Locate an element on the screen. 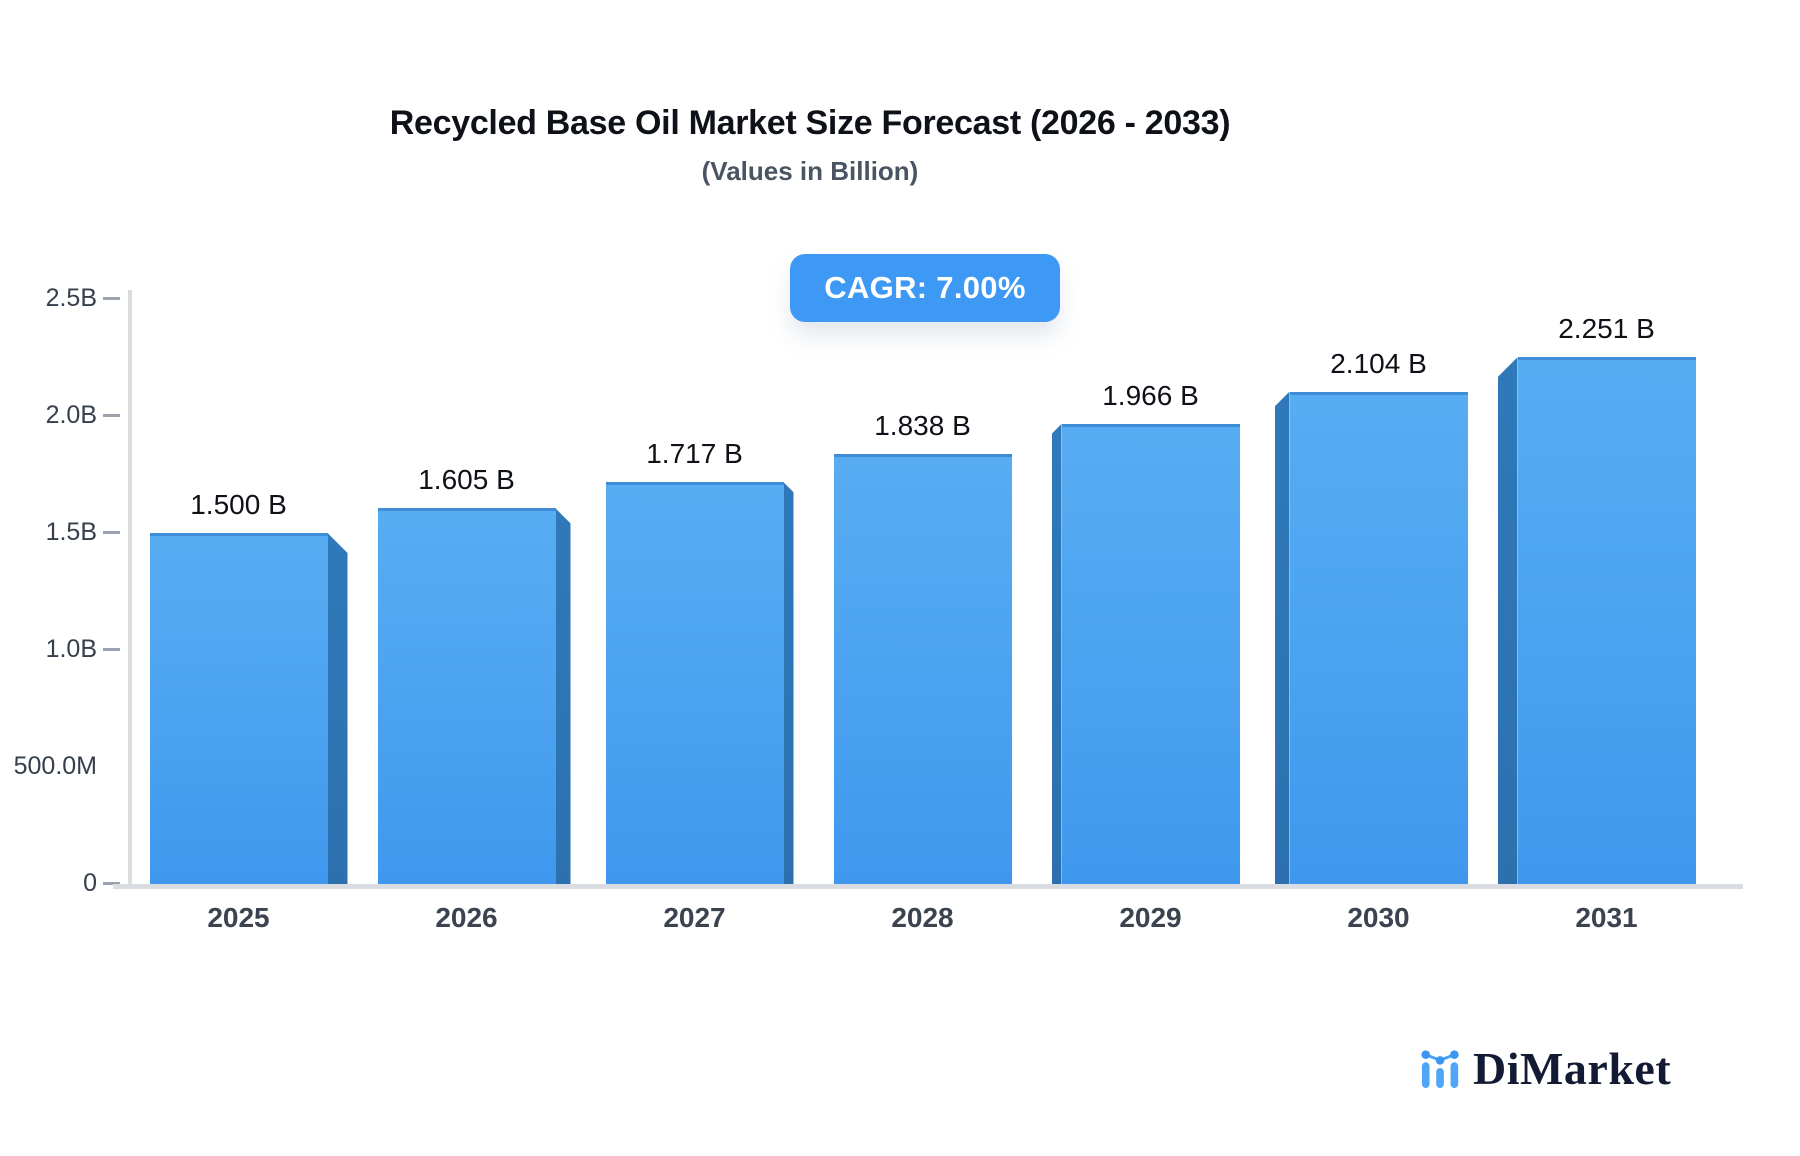 The image size is (1800, 1156). x-axis-label: 2029 is located at coordinates (1150, 917).